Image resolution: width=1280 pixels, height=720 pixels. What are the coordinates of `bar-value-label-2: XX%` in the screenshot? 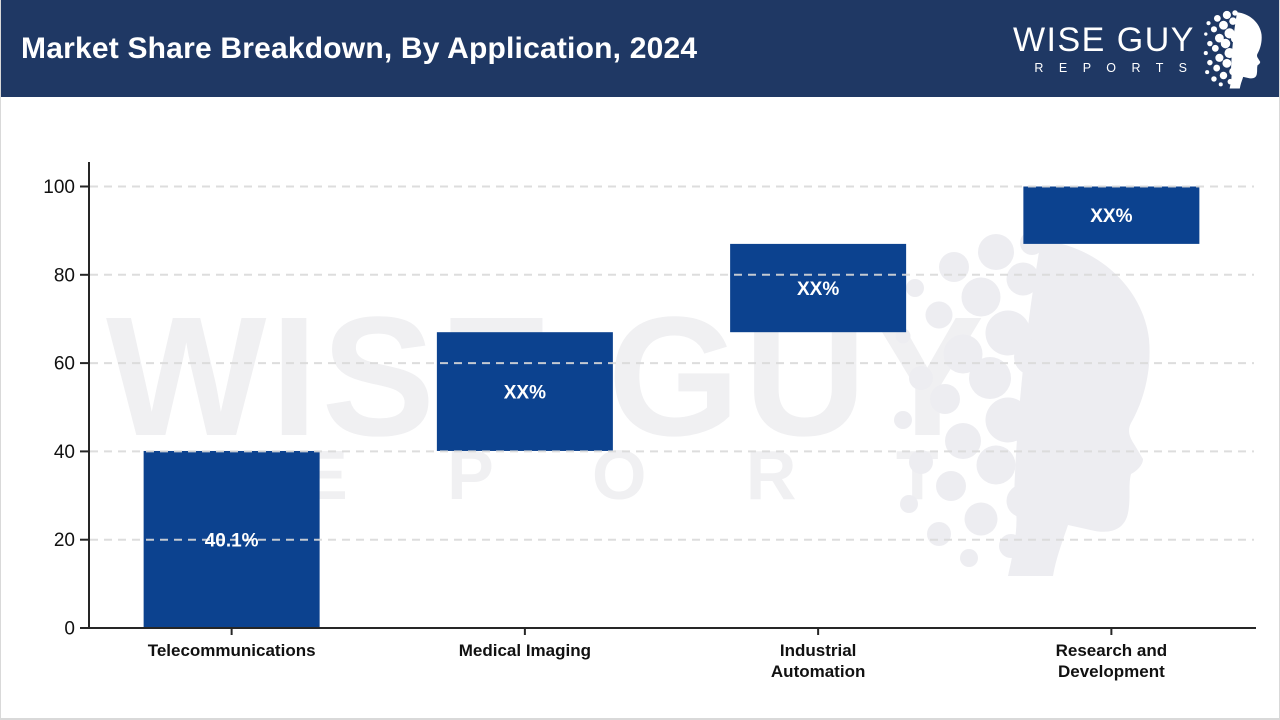 It's located at (525, 393).